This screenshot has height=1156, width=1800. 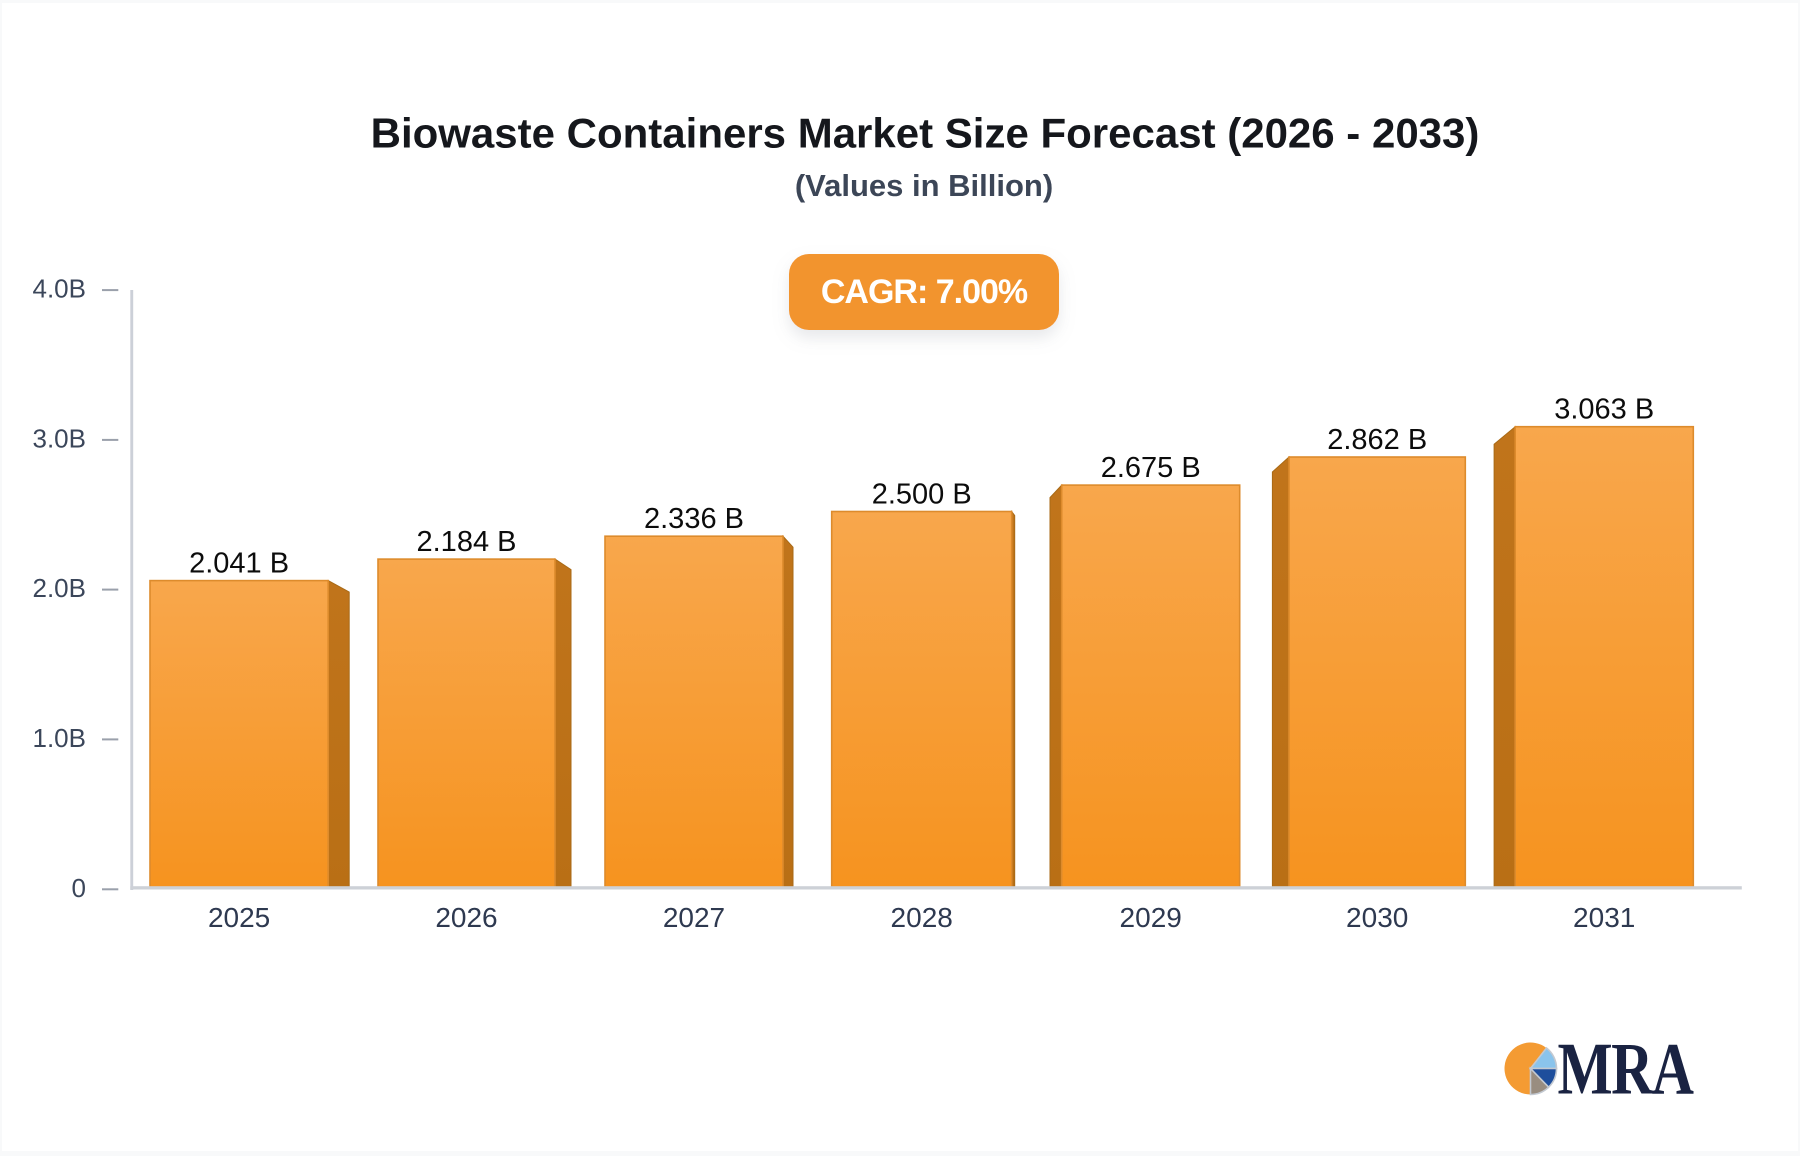 What do you see at coordinates (1604, 410) in the screenshot?
I see `svg-text: 3.063 B` at bounding box center [1604, 410].